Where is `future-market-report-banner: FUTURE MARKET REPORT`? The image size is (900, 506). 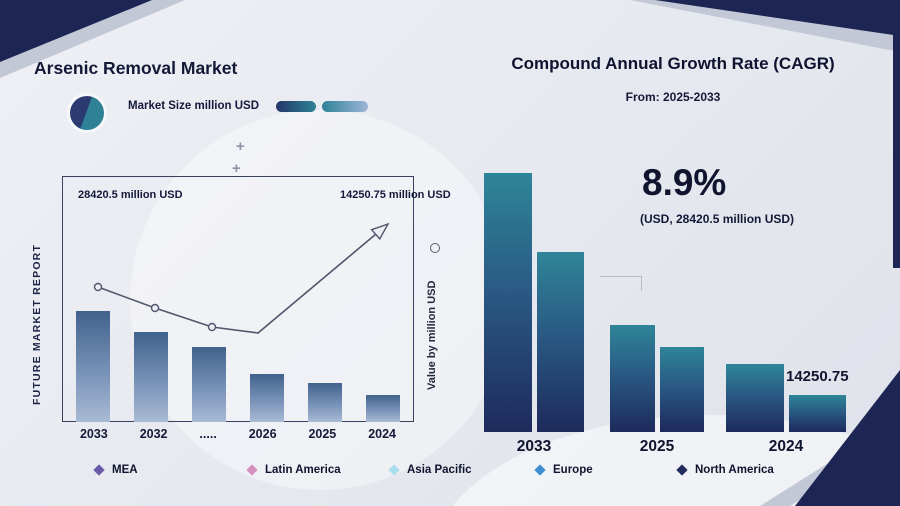
future-market-report-banner: FUTURE MARKET REPORT is located at coordinates (37, 324).